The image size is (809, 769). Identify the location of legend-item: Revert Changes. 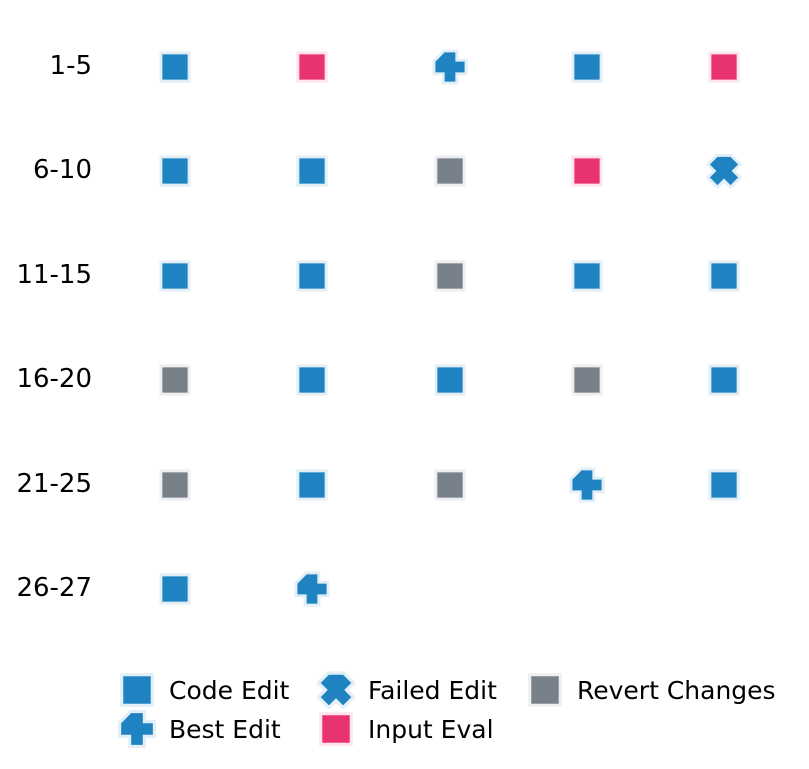
(651, 690).